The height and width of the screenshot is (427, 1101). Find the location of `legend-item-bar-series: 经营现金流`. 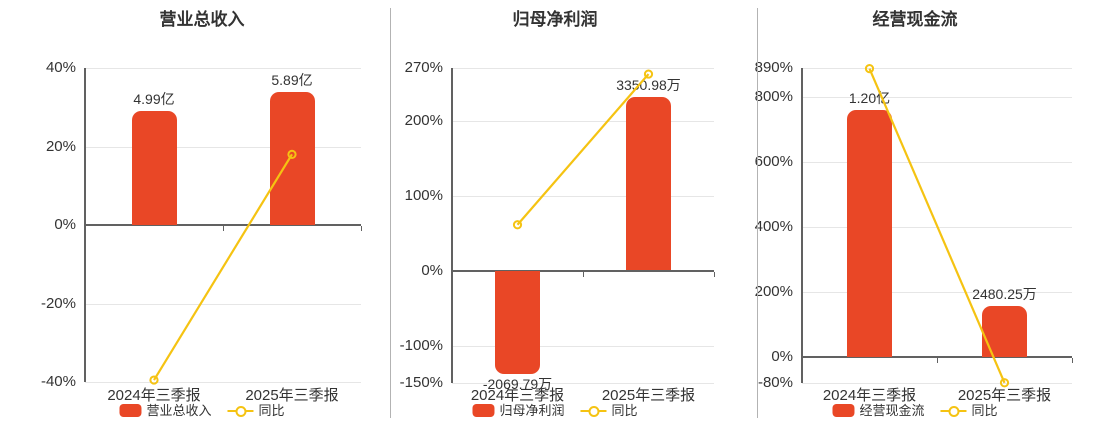

legend-item-bar-series: 经营现金流 is located at coordinates (878, 410).